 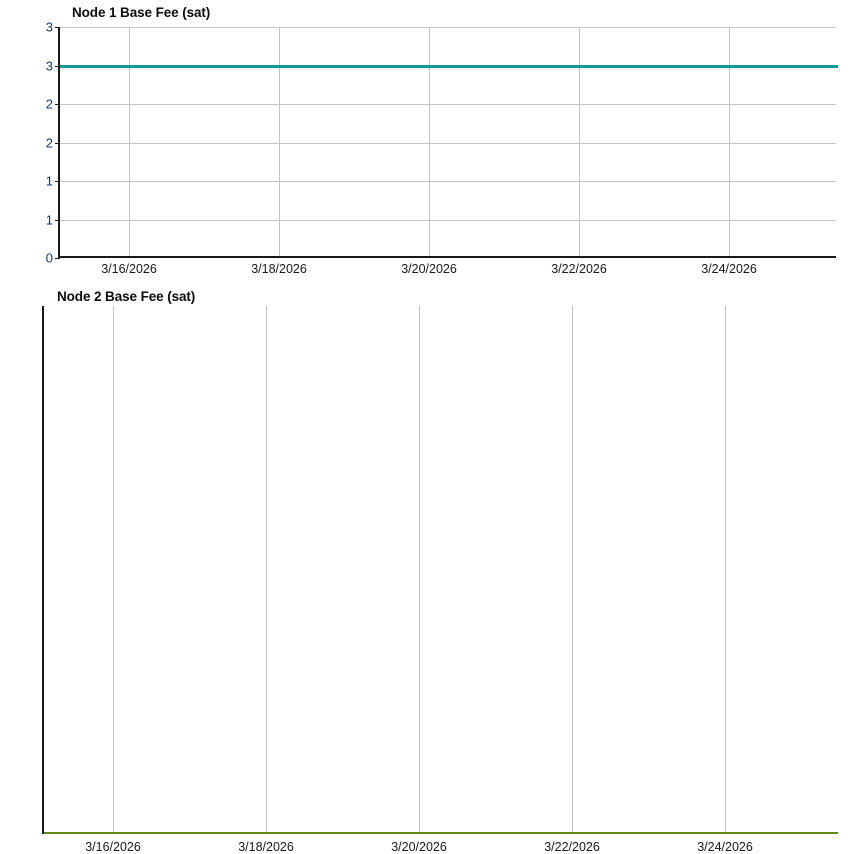 I want to click on data-series-line-node1, so click(x=449, y=66).